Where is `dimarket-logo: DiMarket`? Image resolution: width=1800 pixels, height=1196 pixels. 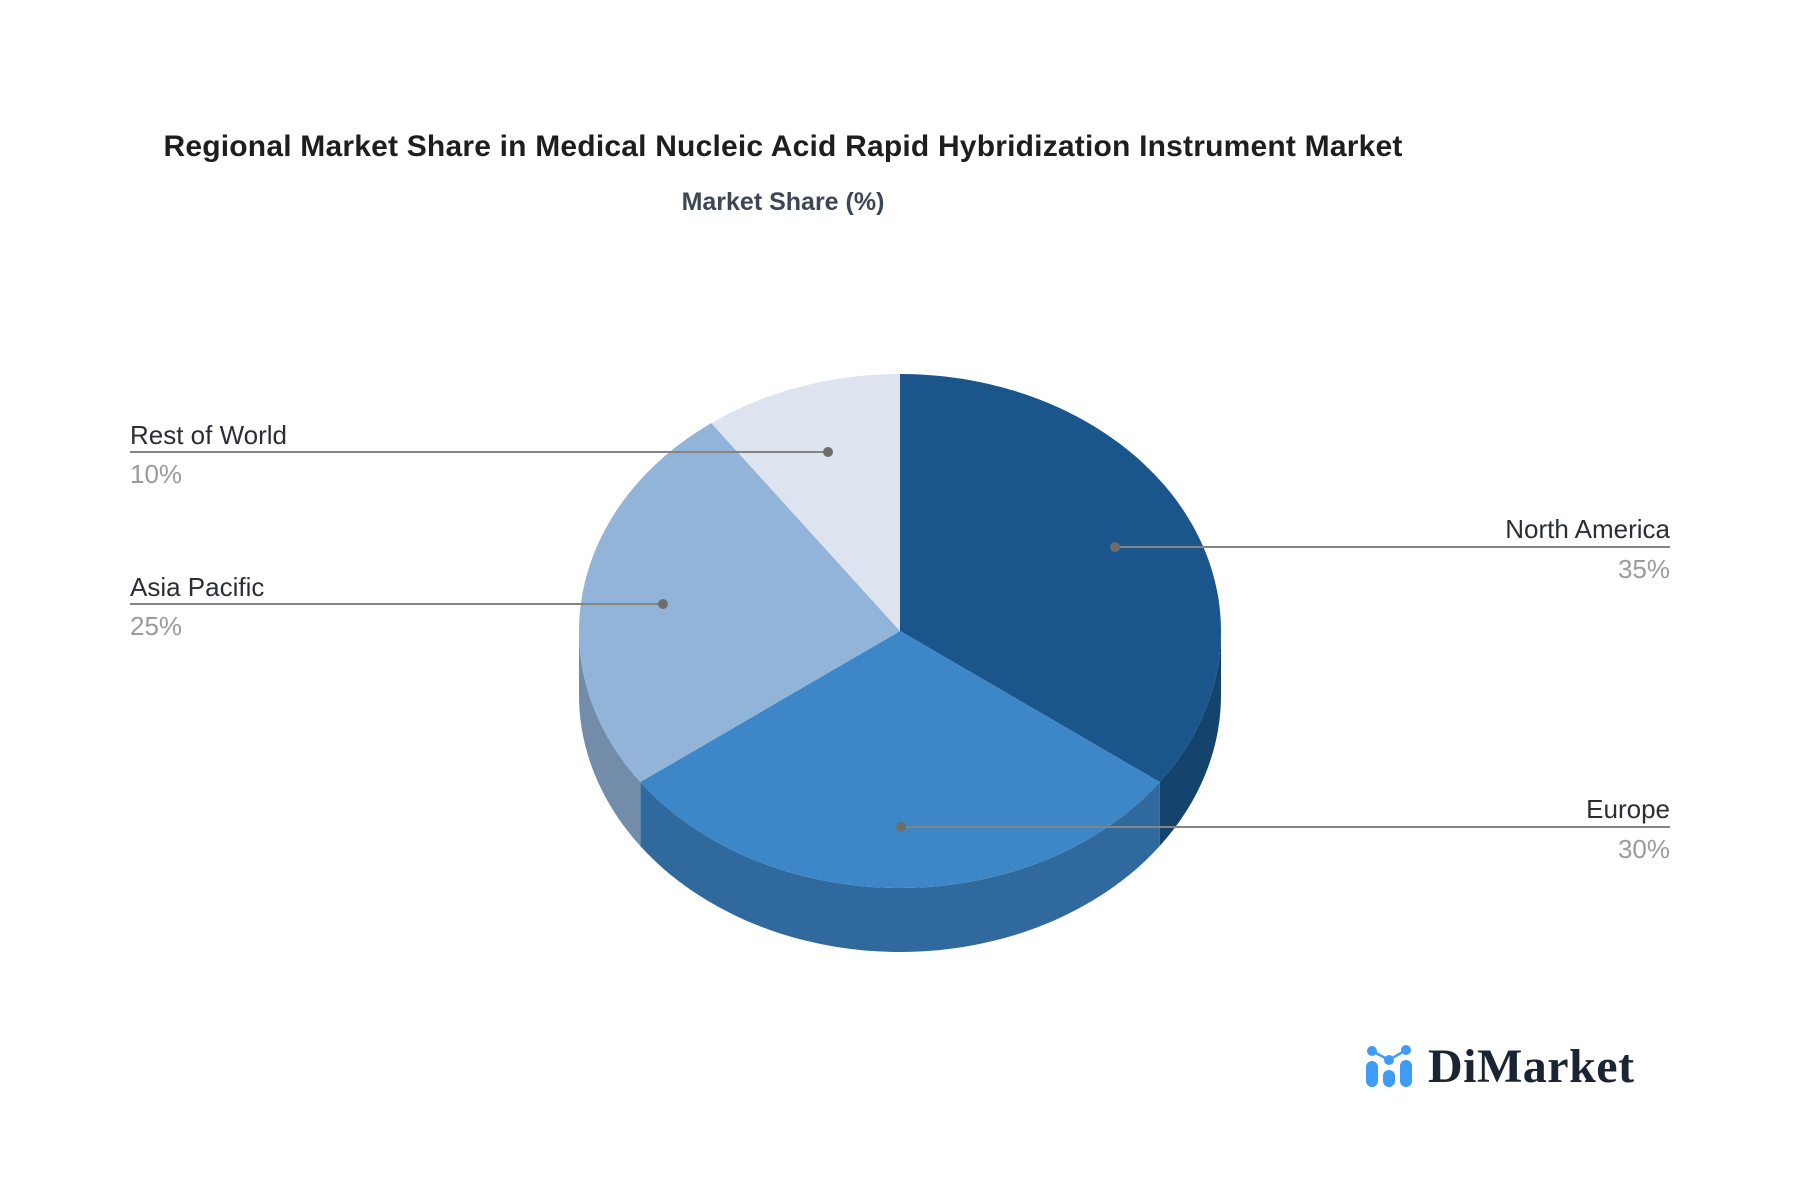 dimarket-logo: DiMarket is located at coordinates (1498, 1066).